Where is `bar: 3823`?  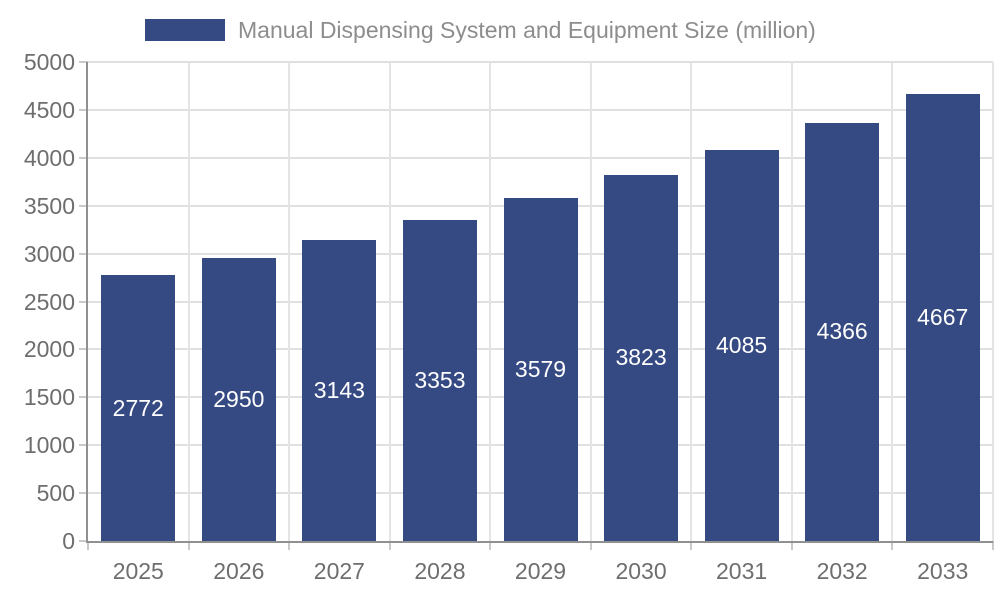 bar: 3823 is located at coordinates (641, 357).